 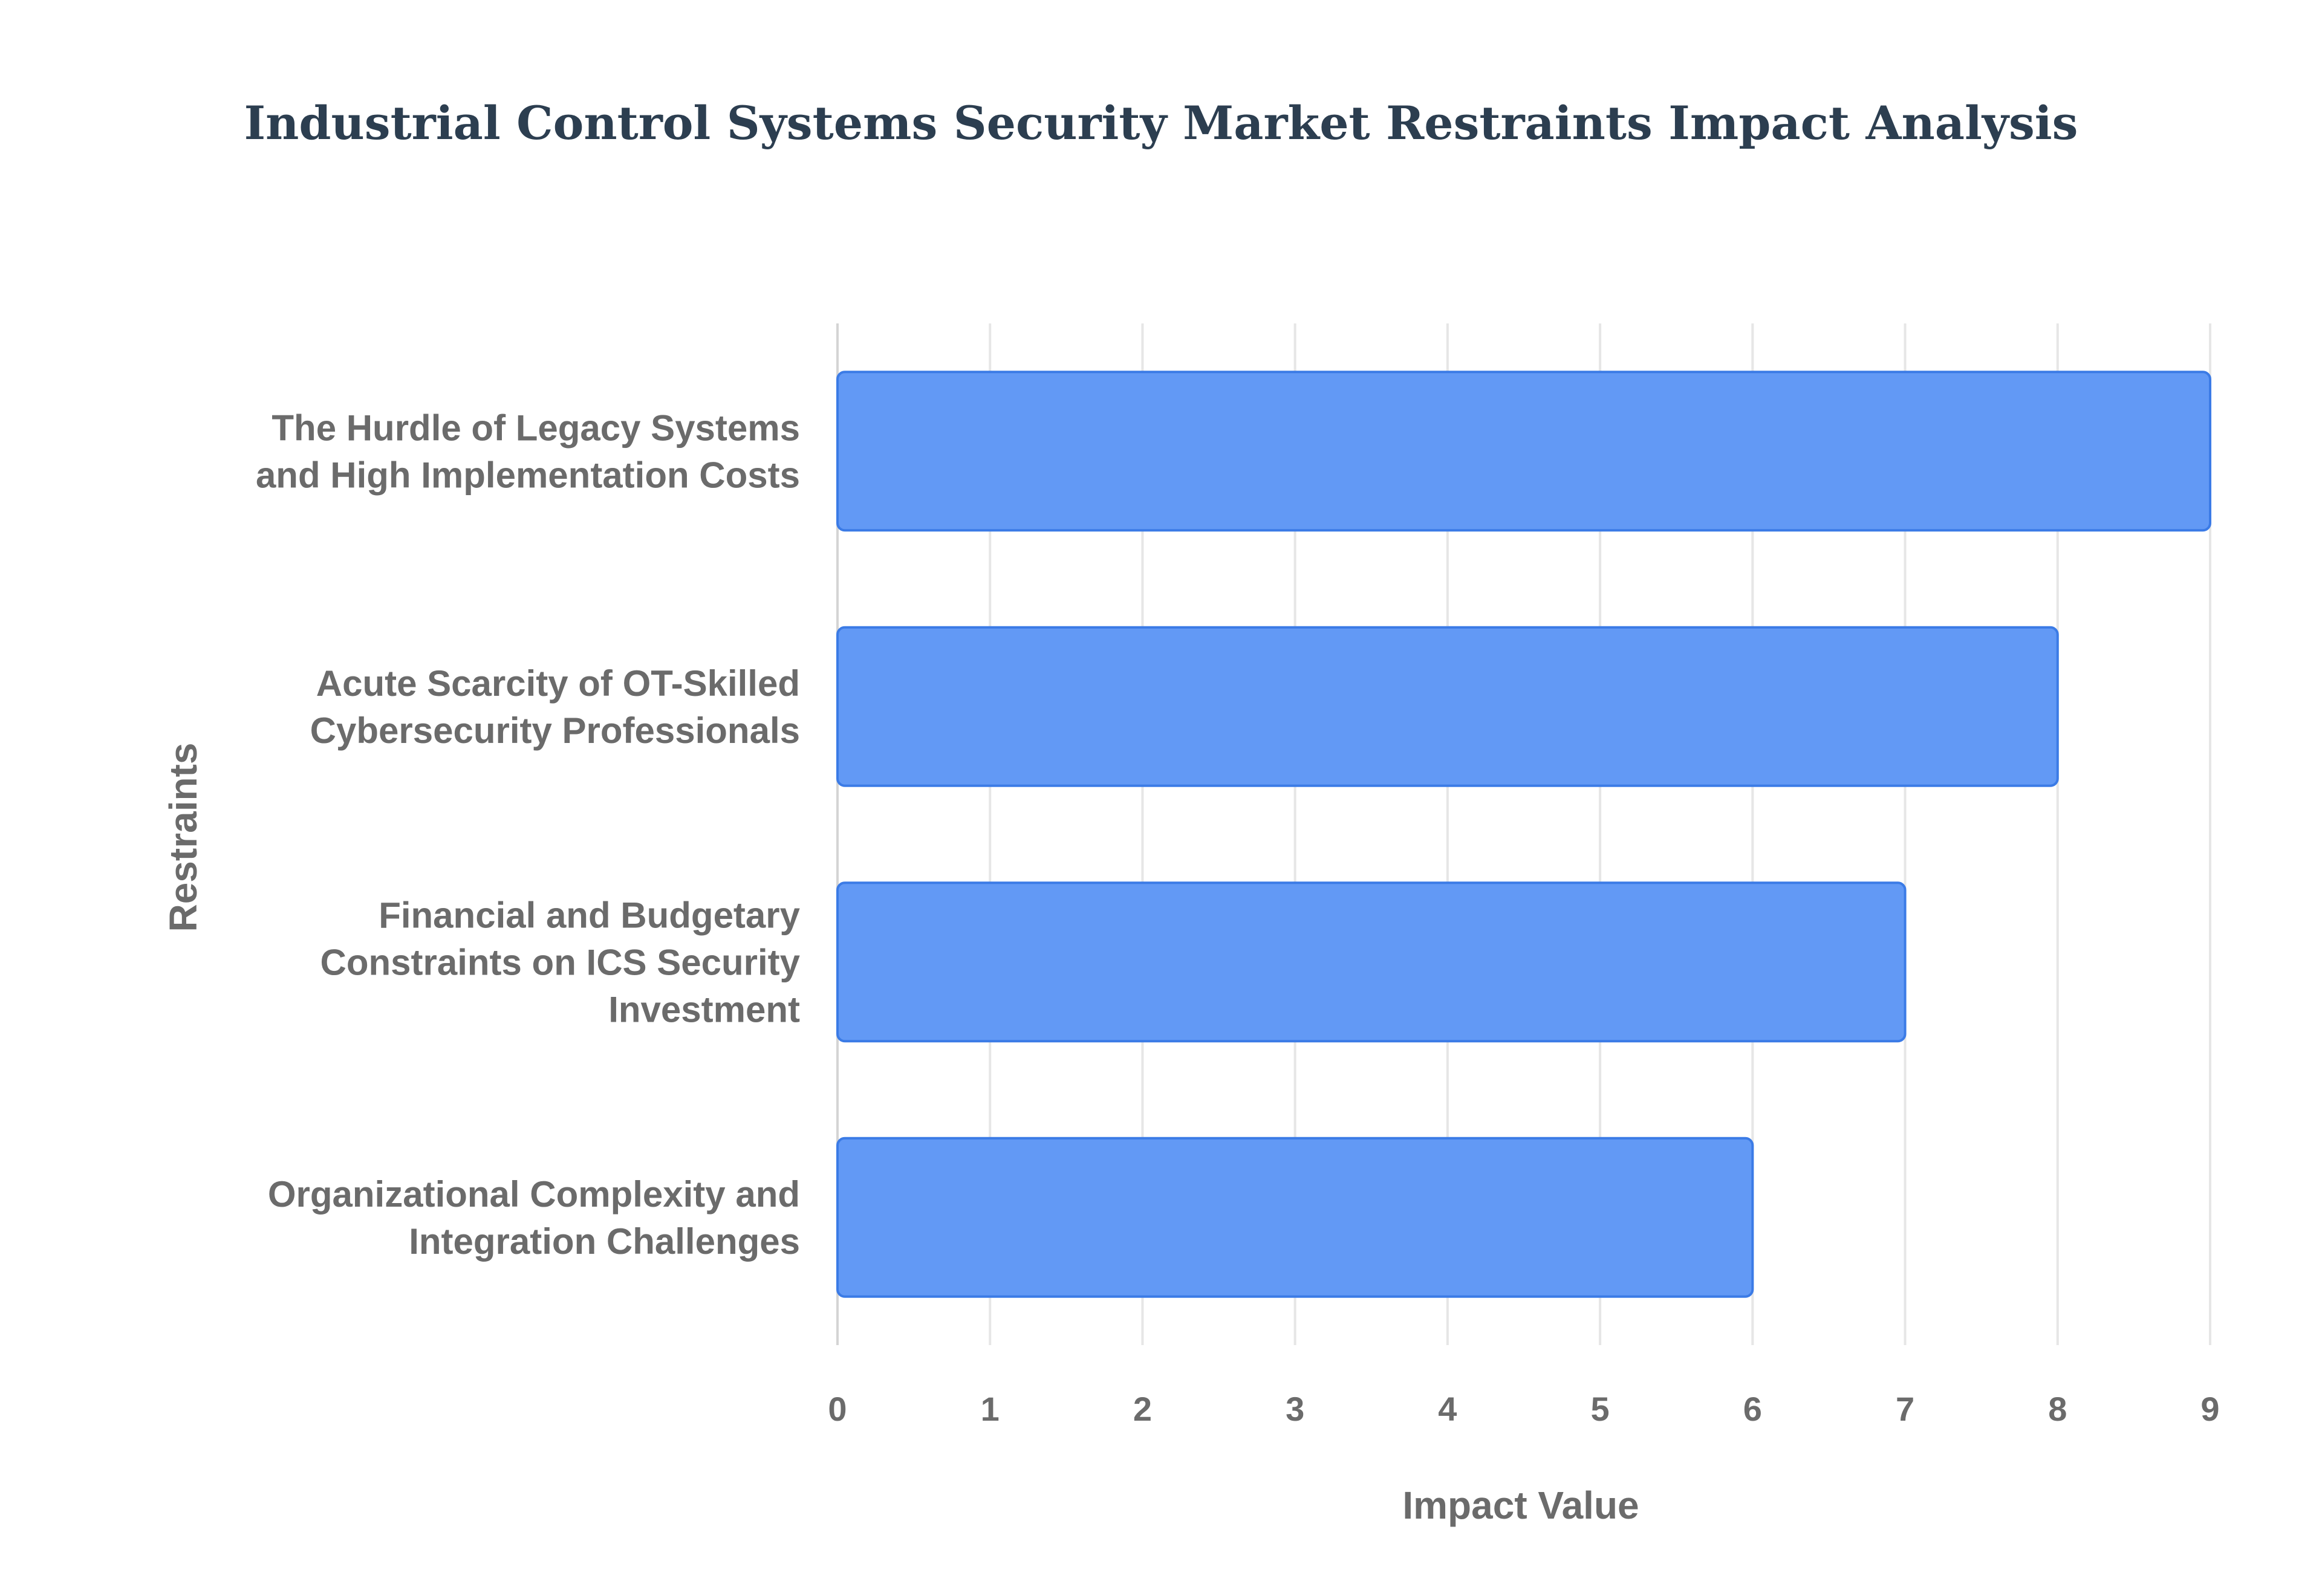 What do you see at coordinates (1448, 1409) in the screenshot?
I see `x-tick-label: 4` at bounding box center [1448, 1409].